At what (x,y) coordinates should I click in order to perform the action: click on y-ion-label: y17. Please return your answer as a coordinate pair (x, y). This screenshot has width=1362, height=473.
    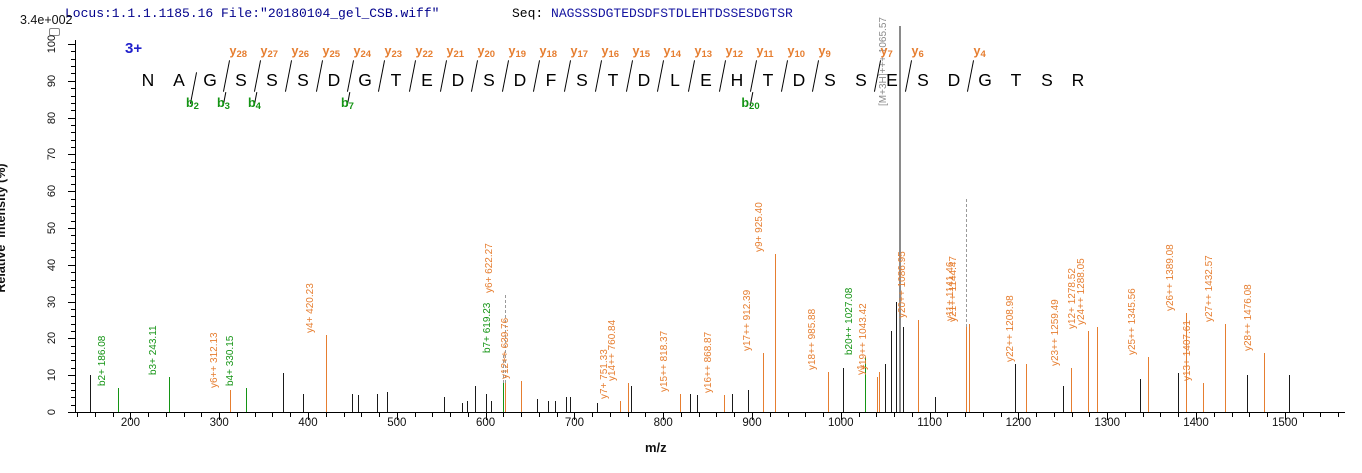
    Looking at the image, I should click on (579, 52).